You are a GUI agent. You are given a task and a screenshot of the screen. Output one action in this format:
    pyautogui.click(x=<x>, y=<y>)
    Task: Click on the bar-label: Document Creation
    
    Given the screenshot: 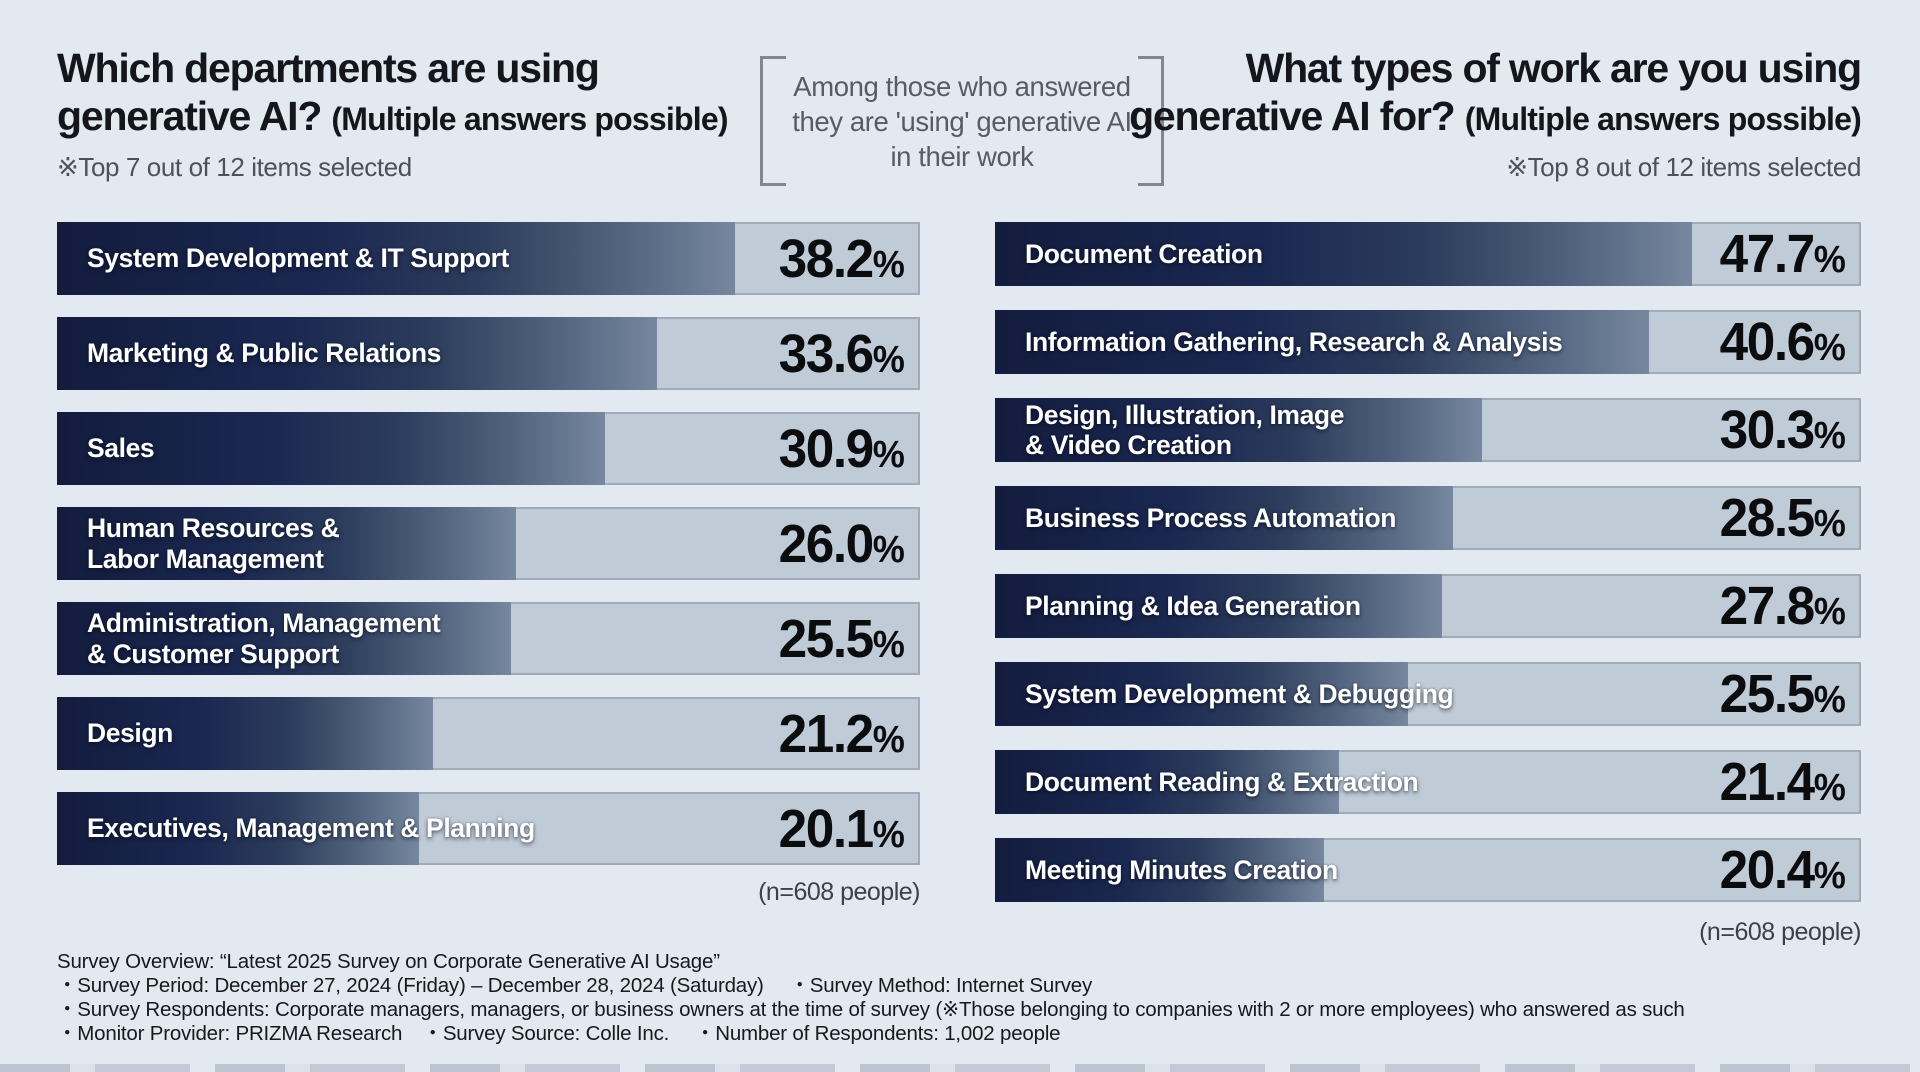 What is the action you would take?
    pyautogui.click(x=1144, y=254)
    